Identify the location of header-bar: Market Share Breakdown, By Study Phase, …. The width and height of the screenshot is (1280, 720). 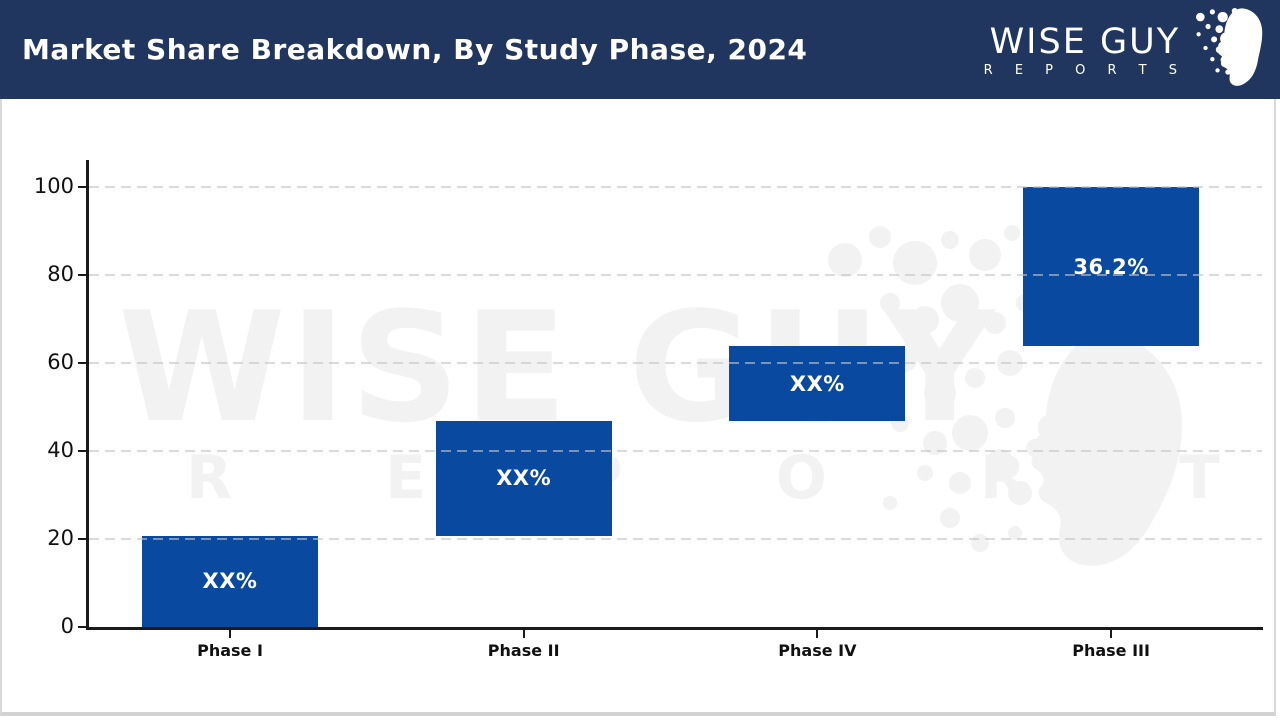
(640, 49).